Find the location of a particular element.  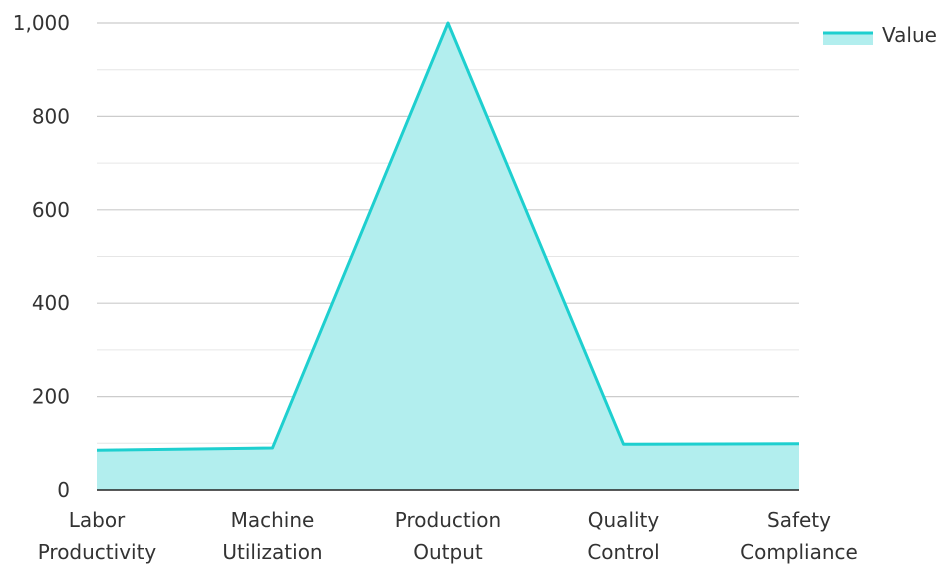

x-tick-label: Control is located at coordinates (623, 552).